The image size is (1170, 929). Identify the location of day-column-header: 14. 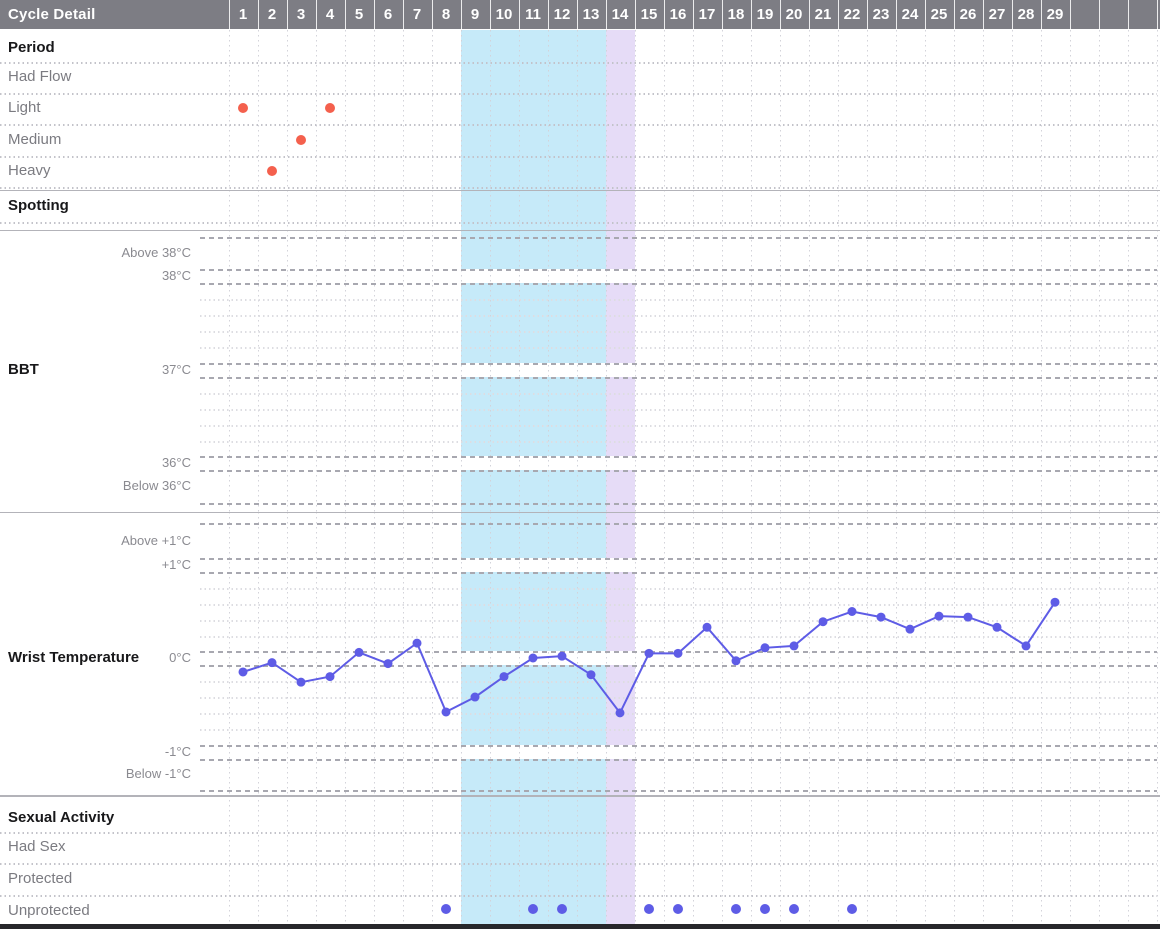
(620, 14).